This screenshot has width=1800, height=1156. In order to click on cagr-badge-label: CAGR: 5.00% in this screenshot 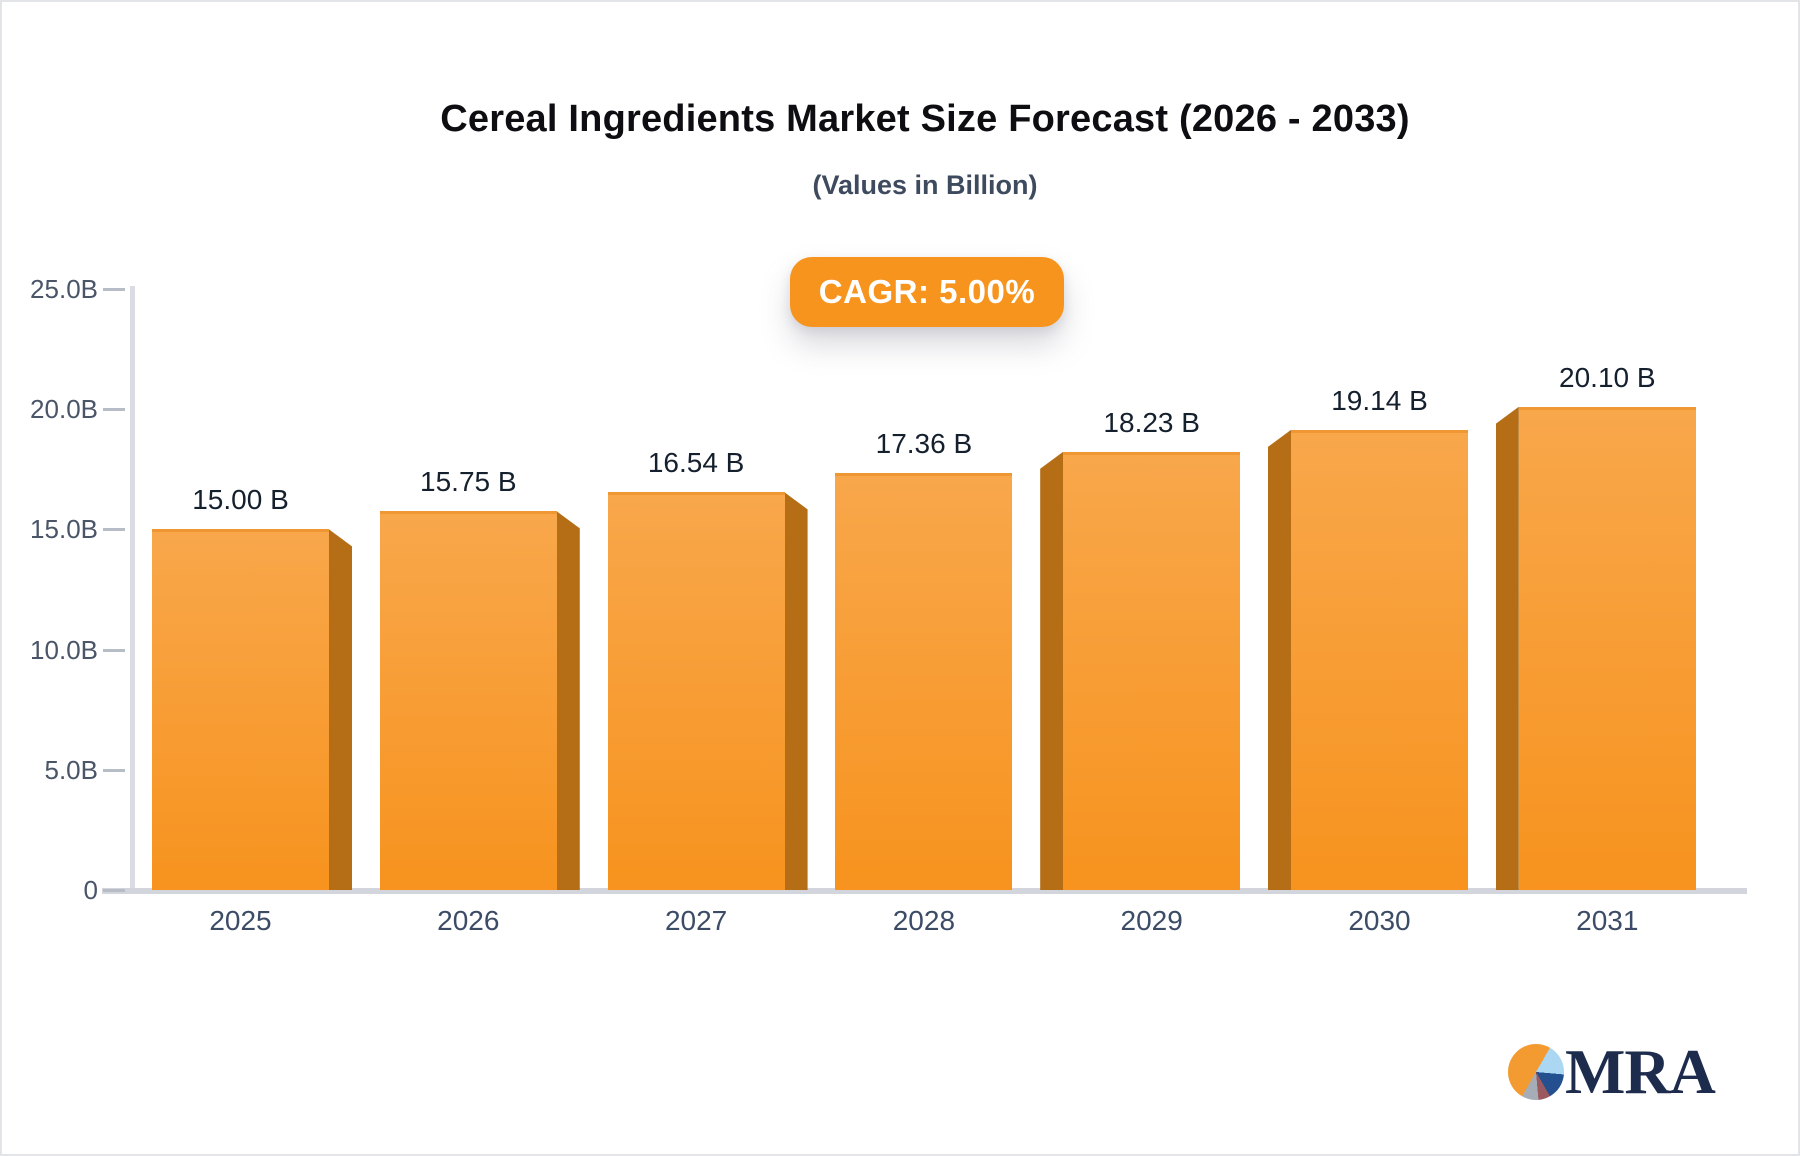, I will do `click(927, 291)`.